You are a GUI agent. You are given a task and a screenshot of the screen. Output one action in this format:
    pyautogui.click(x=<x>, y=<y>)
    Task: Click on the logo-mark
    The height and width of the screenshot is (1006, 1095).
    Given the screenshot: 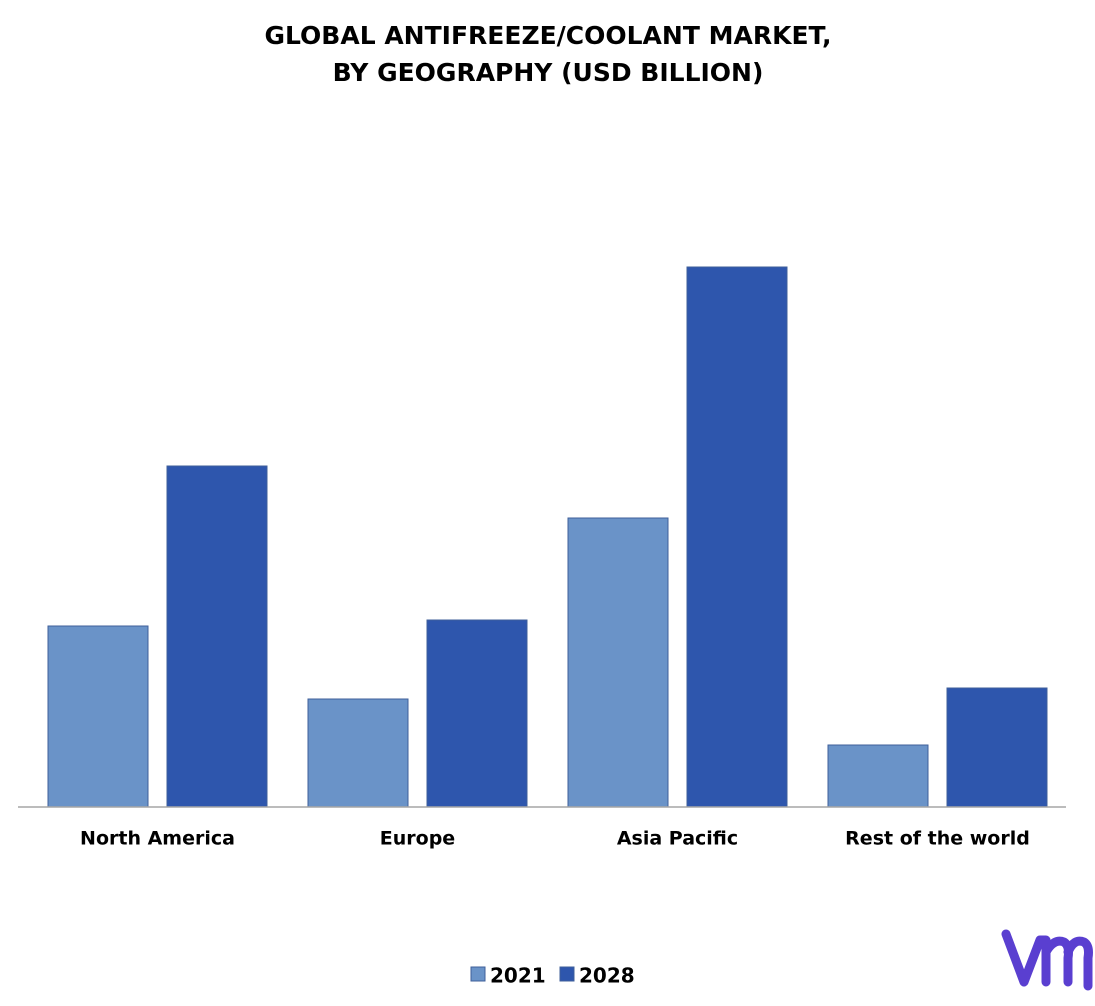 What is the action you would take?
    pyautogui.click(x=1047, y=960)
    